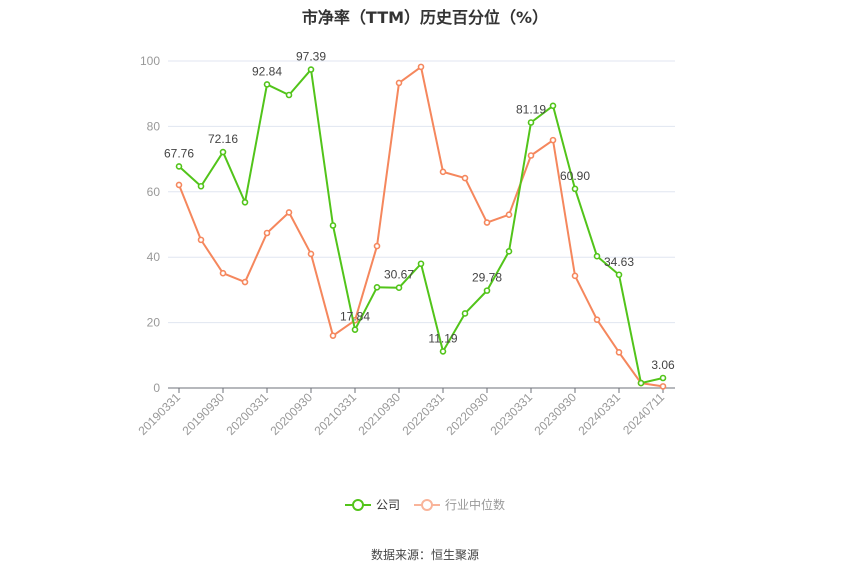 This screenshot has width=850, height=575. What do you see at coordinates (643, 413) in the screenshot?
I see `x-tick-label: 20240711` at bounding box center [643, 413].